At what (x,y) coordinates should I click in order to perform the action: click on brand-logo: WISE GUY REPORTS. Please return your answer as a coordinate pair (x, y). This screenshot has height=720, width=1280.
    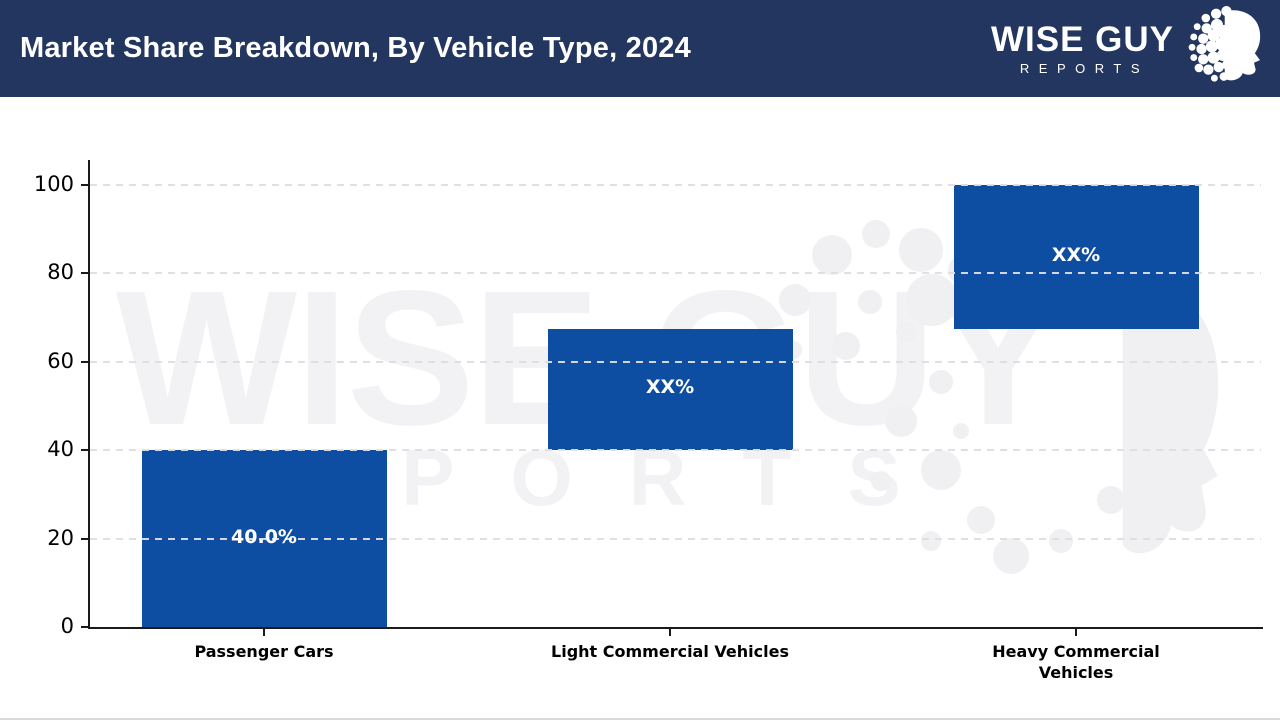
    Looking at the image, I should click on (1128, 48).